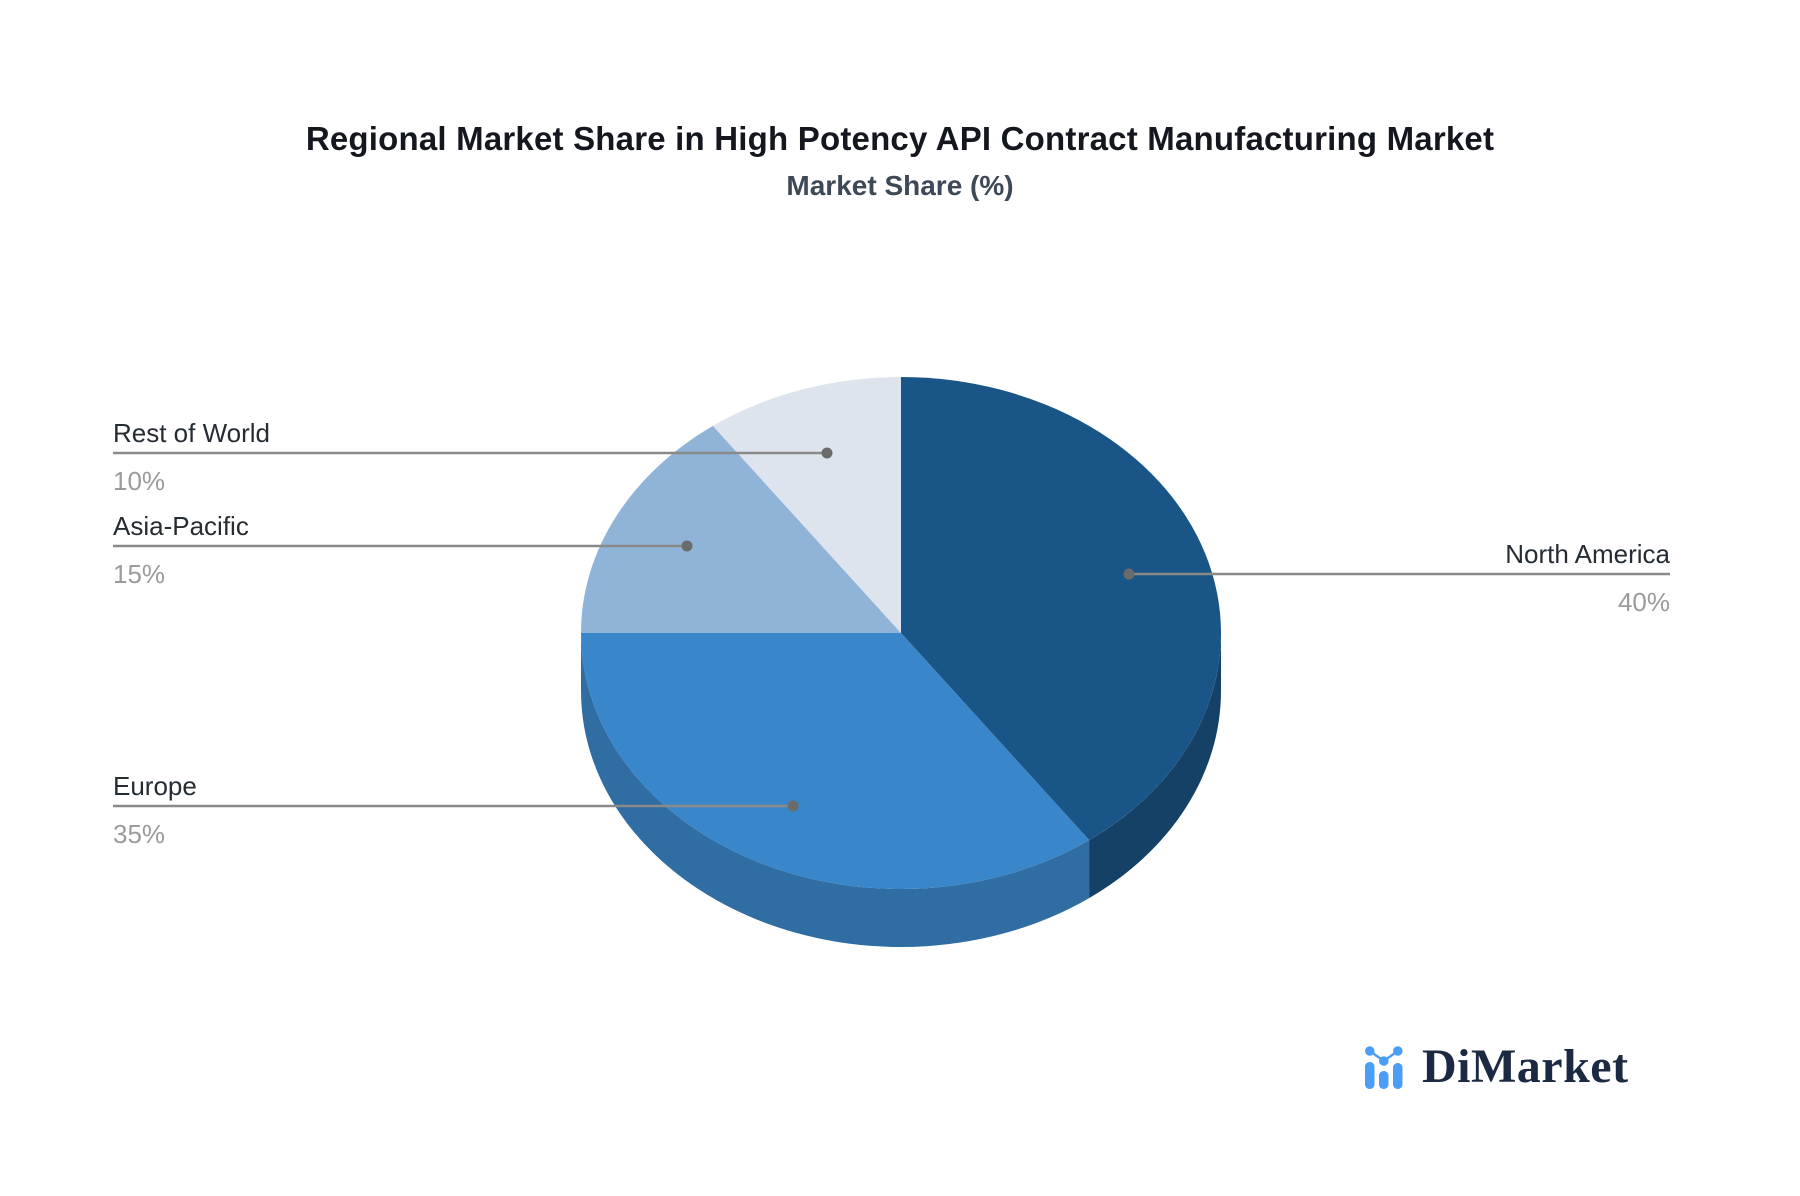  What do you see at coordinates (806, 505) in the screenshot?
I see `slice-rest-of-world` at bounding box center [806, 505].